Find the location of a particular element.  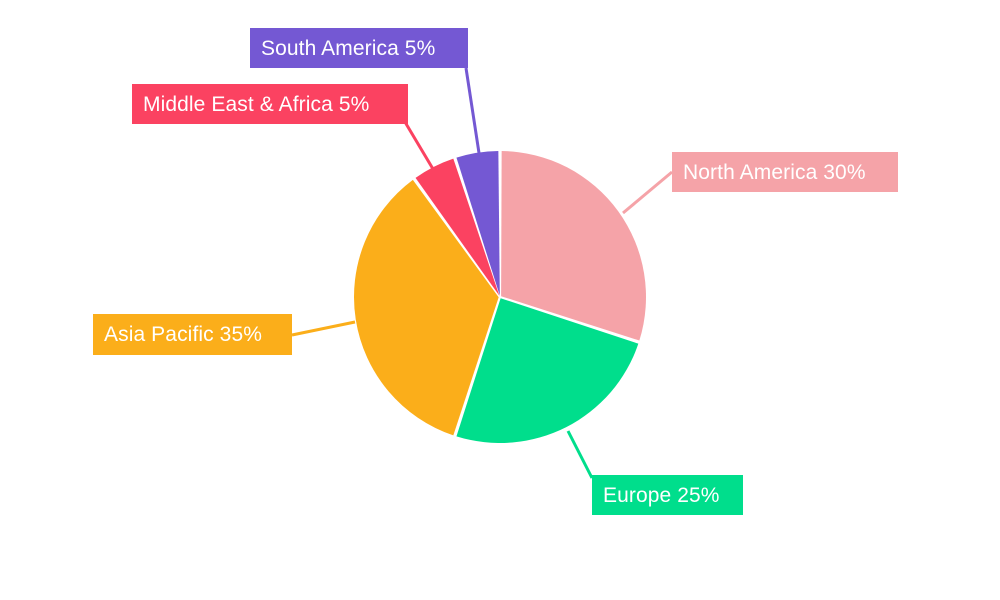

pie-label-south-america: South America 5% is located at coordinates (359, 48).